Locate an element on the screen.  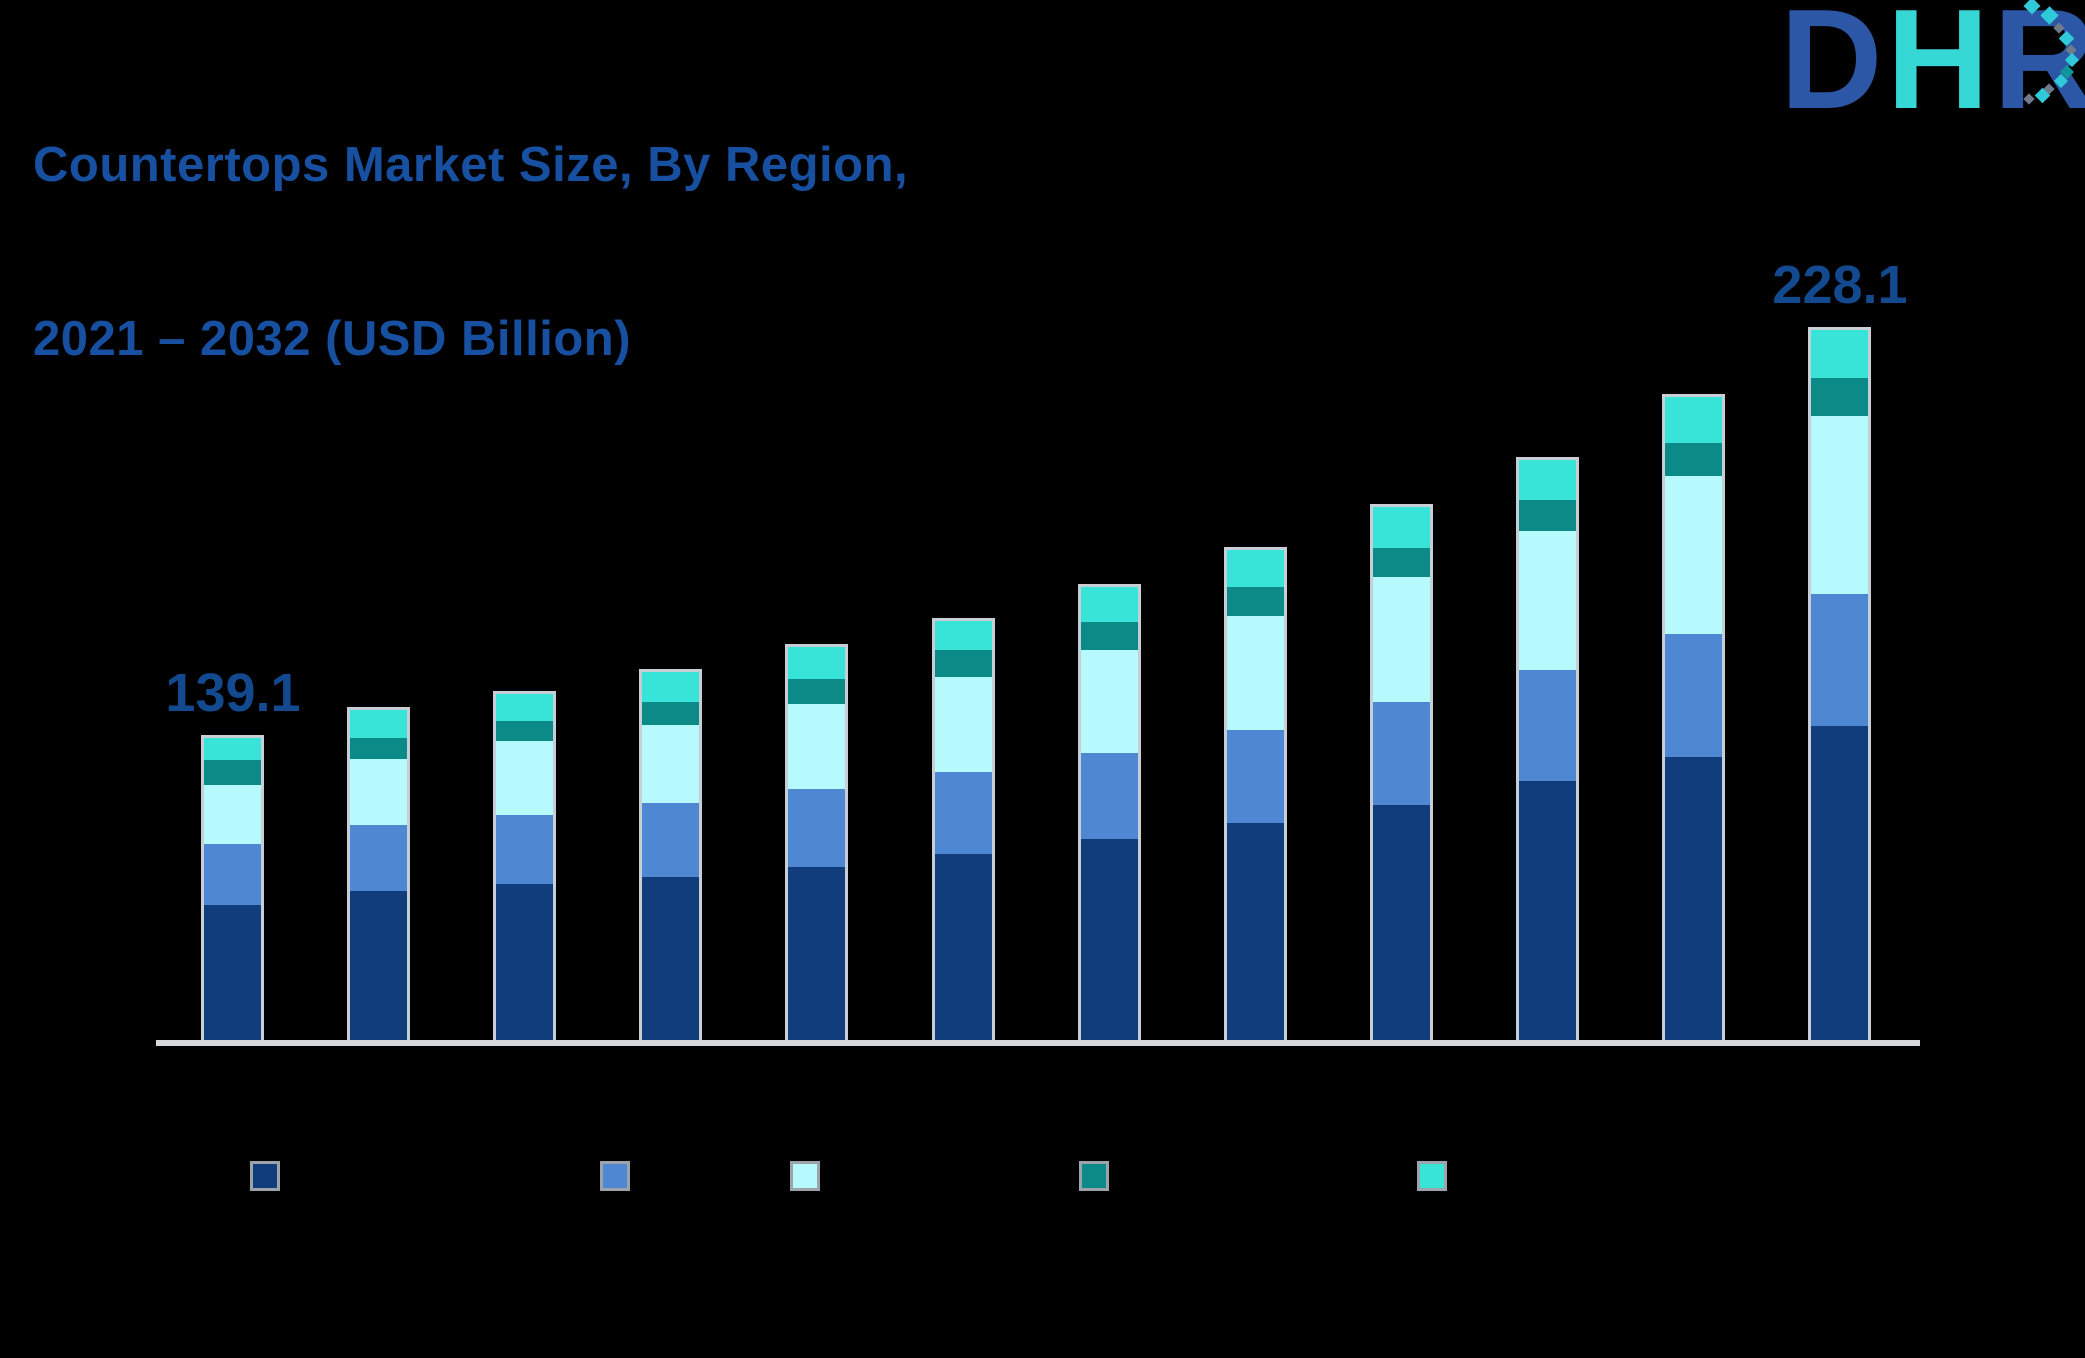
bar-segment-2032-north-america is located at coordinates (1839, 883).